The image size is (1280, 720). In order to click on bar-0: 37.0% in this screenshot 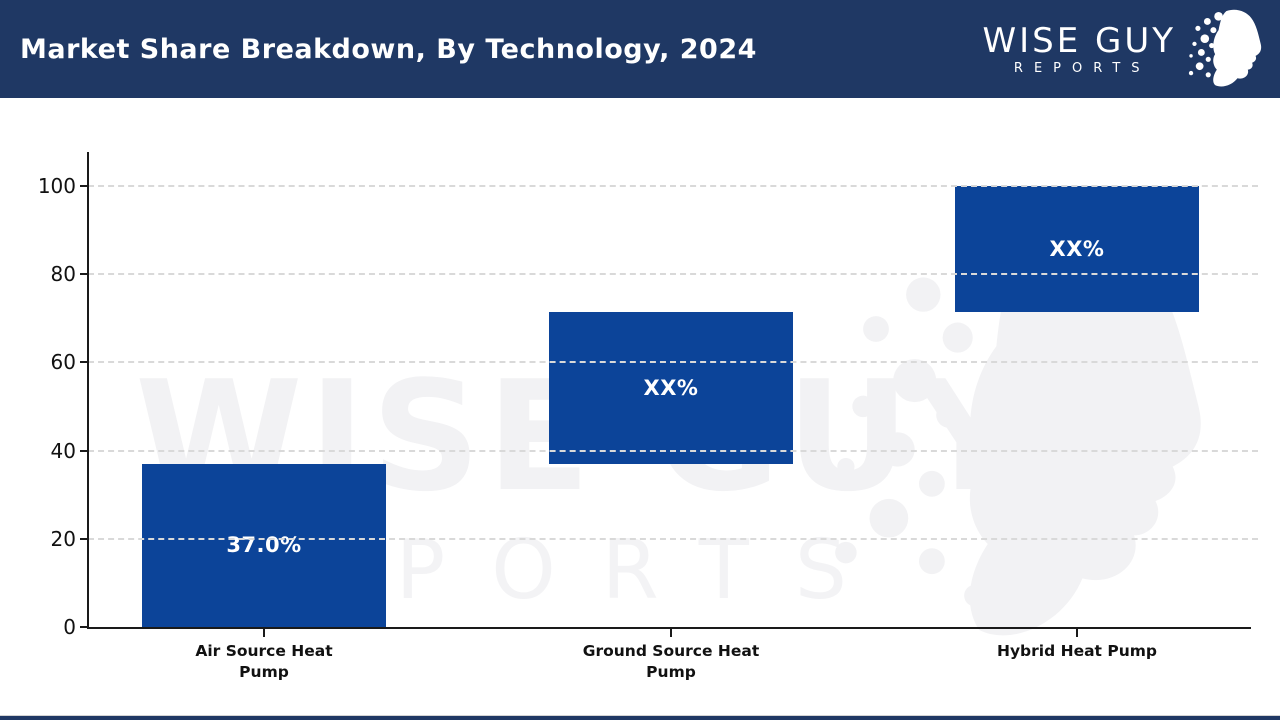, I will do `click(264, 545)`.